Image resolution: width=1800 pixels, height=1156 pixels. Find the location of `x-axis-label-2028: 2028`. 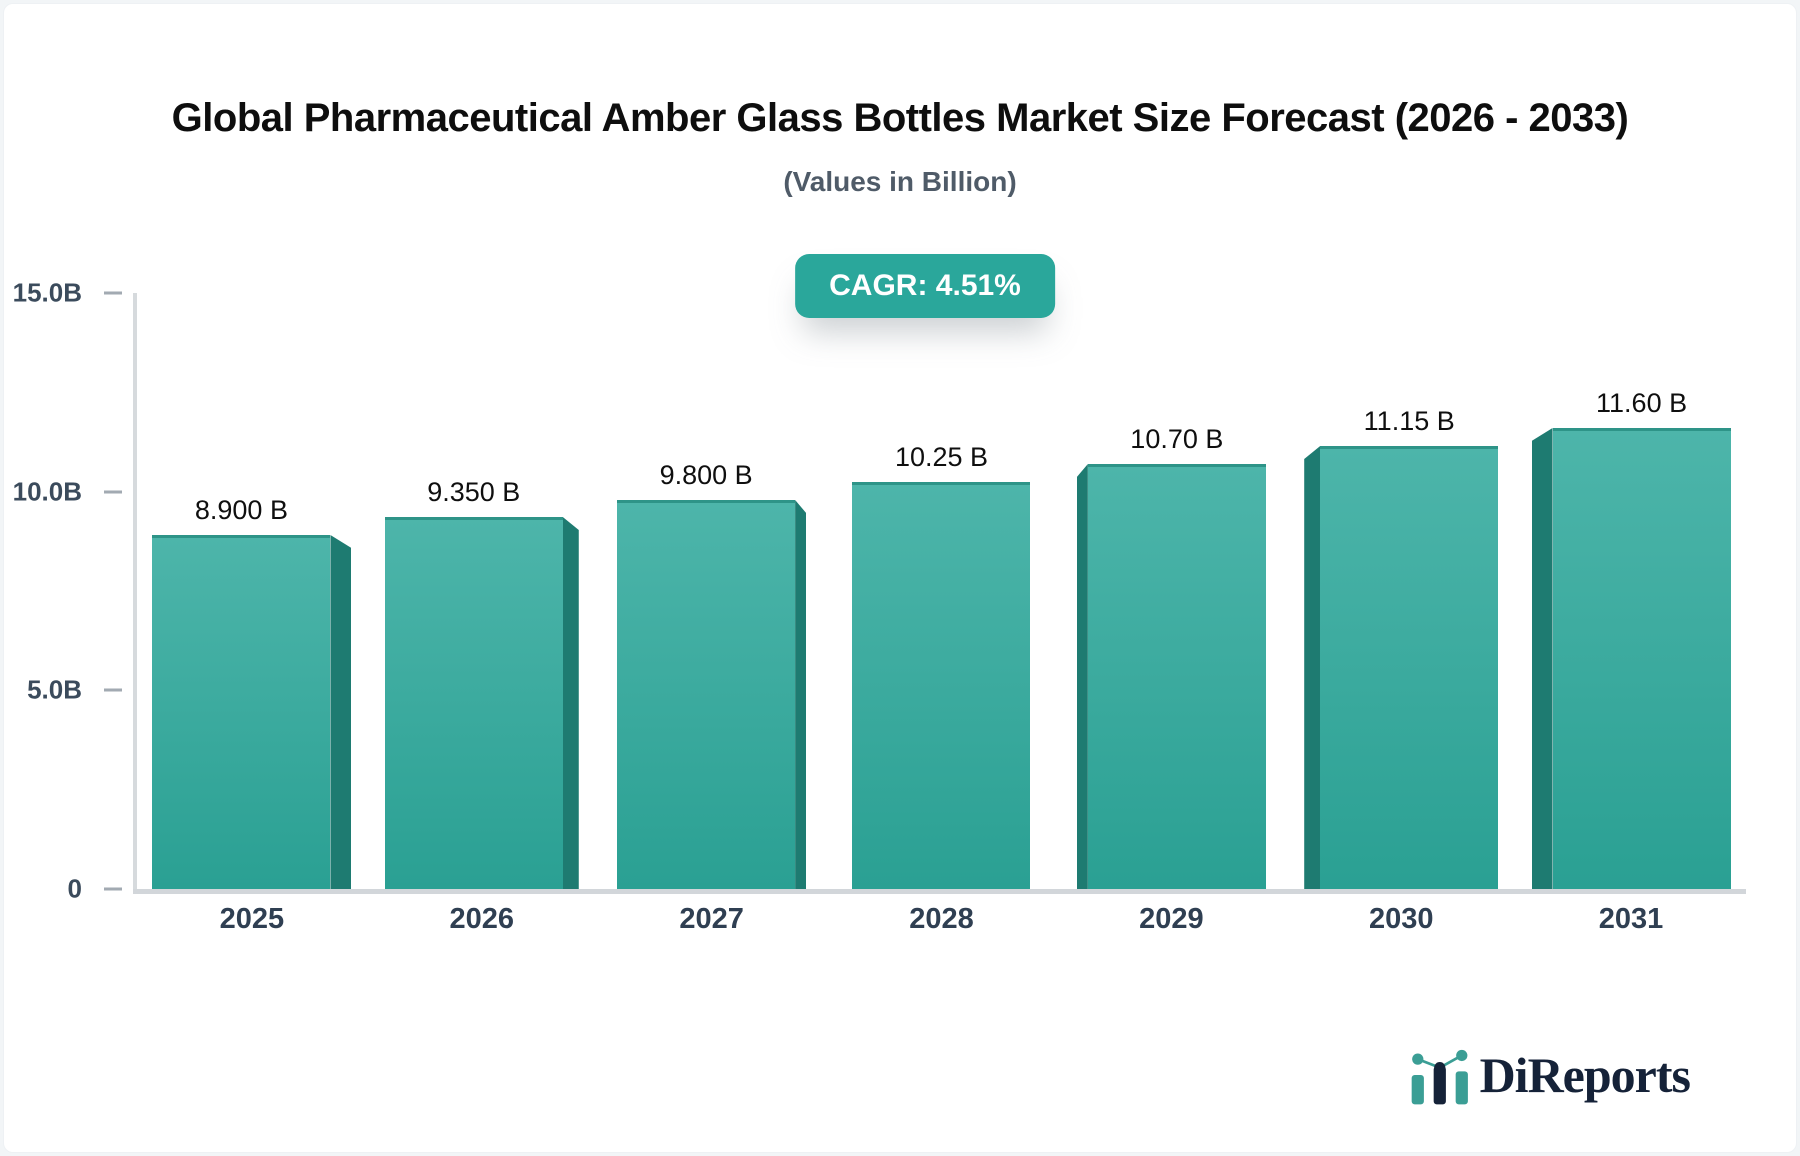

x-axis-label-2028: 2028 is located at coordinates (941, 919).